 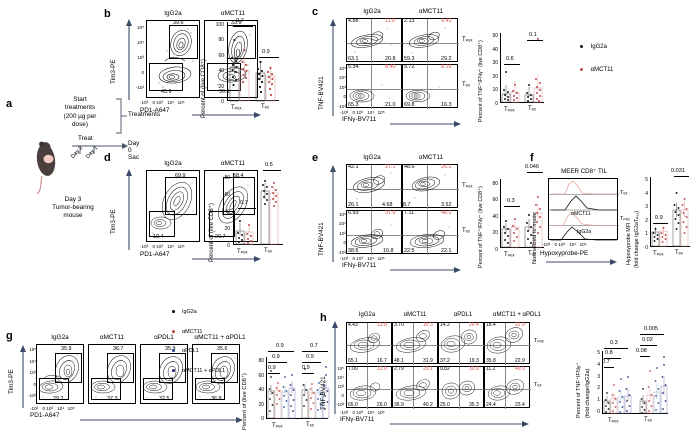 I want to click on panel-e-ytick-3: 0, so click(x=344, y=243).